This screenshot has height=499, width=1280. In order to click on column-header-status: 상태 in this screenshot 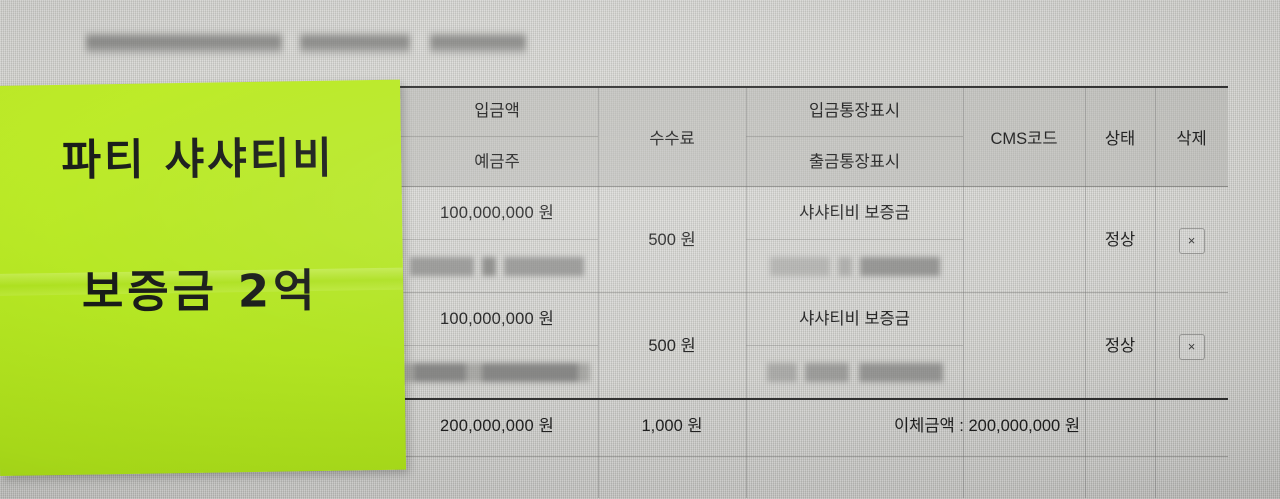, I will do `click(1120, 136)`.